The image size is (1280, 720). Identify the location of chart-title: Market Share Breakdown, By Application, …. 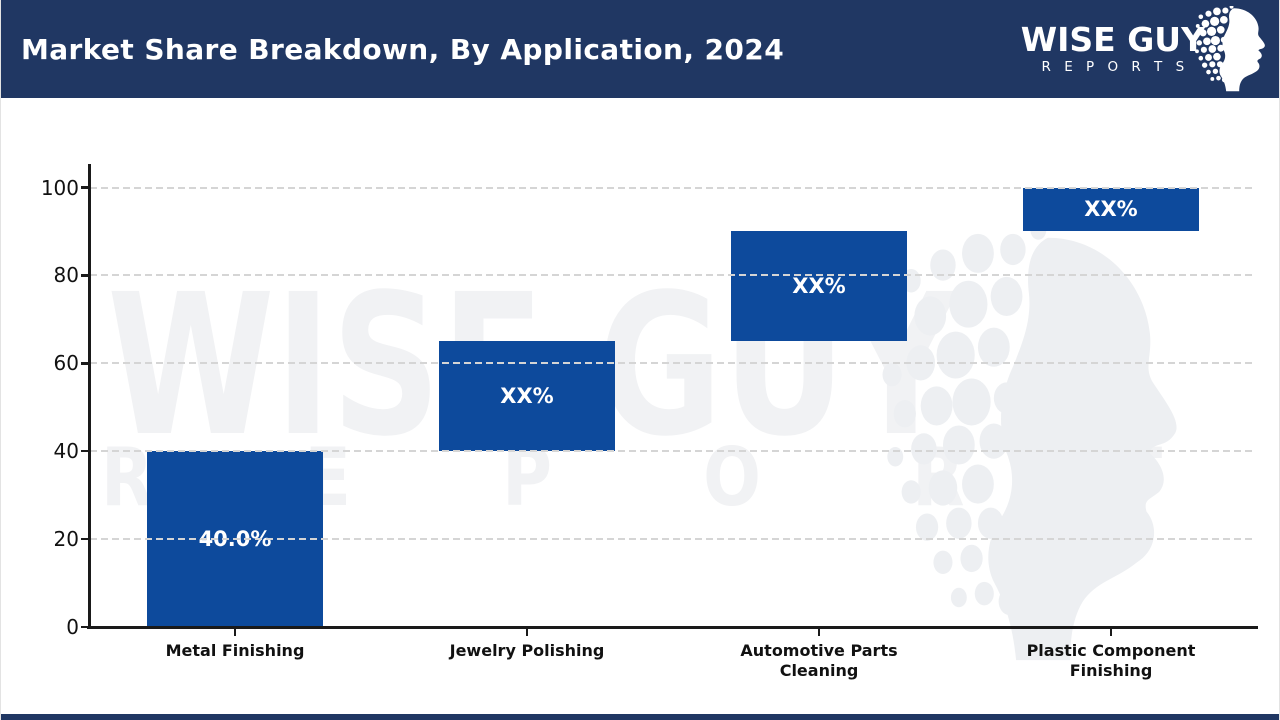
(403, 49).